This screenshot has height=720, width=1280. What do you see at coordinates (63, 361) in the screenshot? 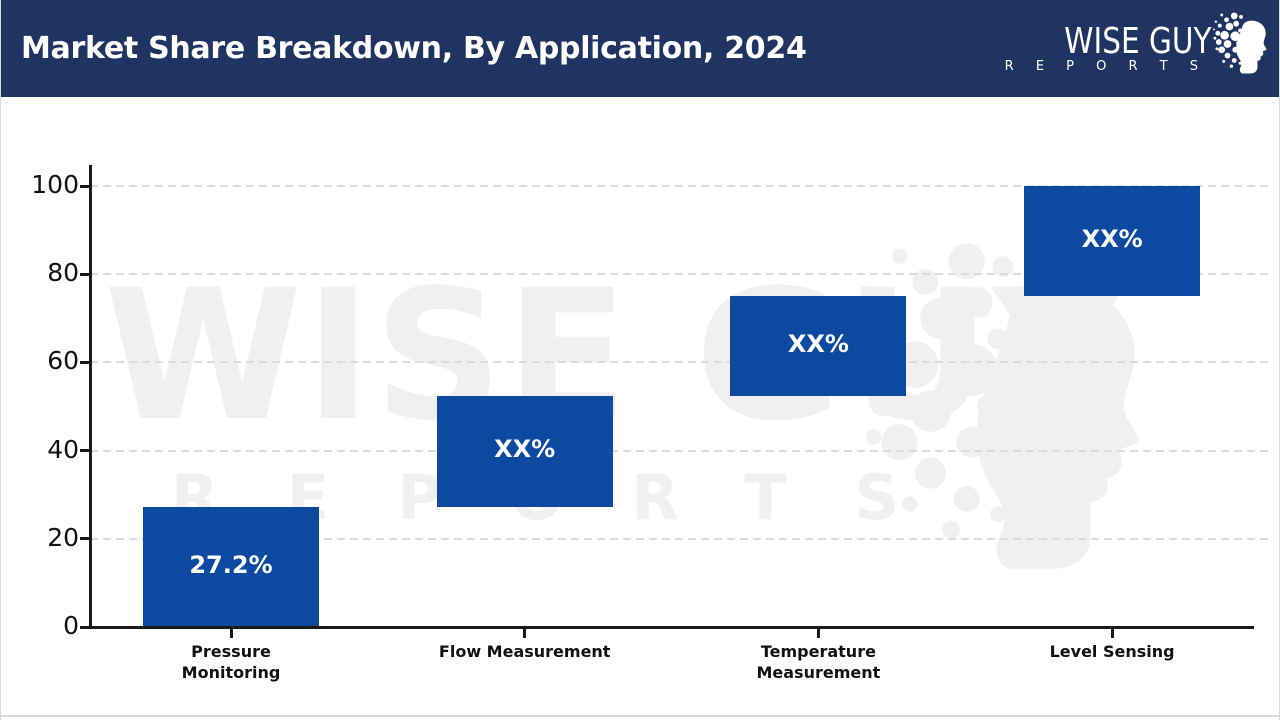
I see `y-axis-tick-label: 60` at bounding box center [63, 361].